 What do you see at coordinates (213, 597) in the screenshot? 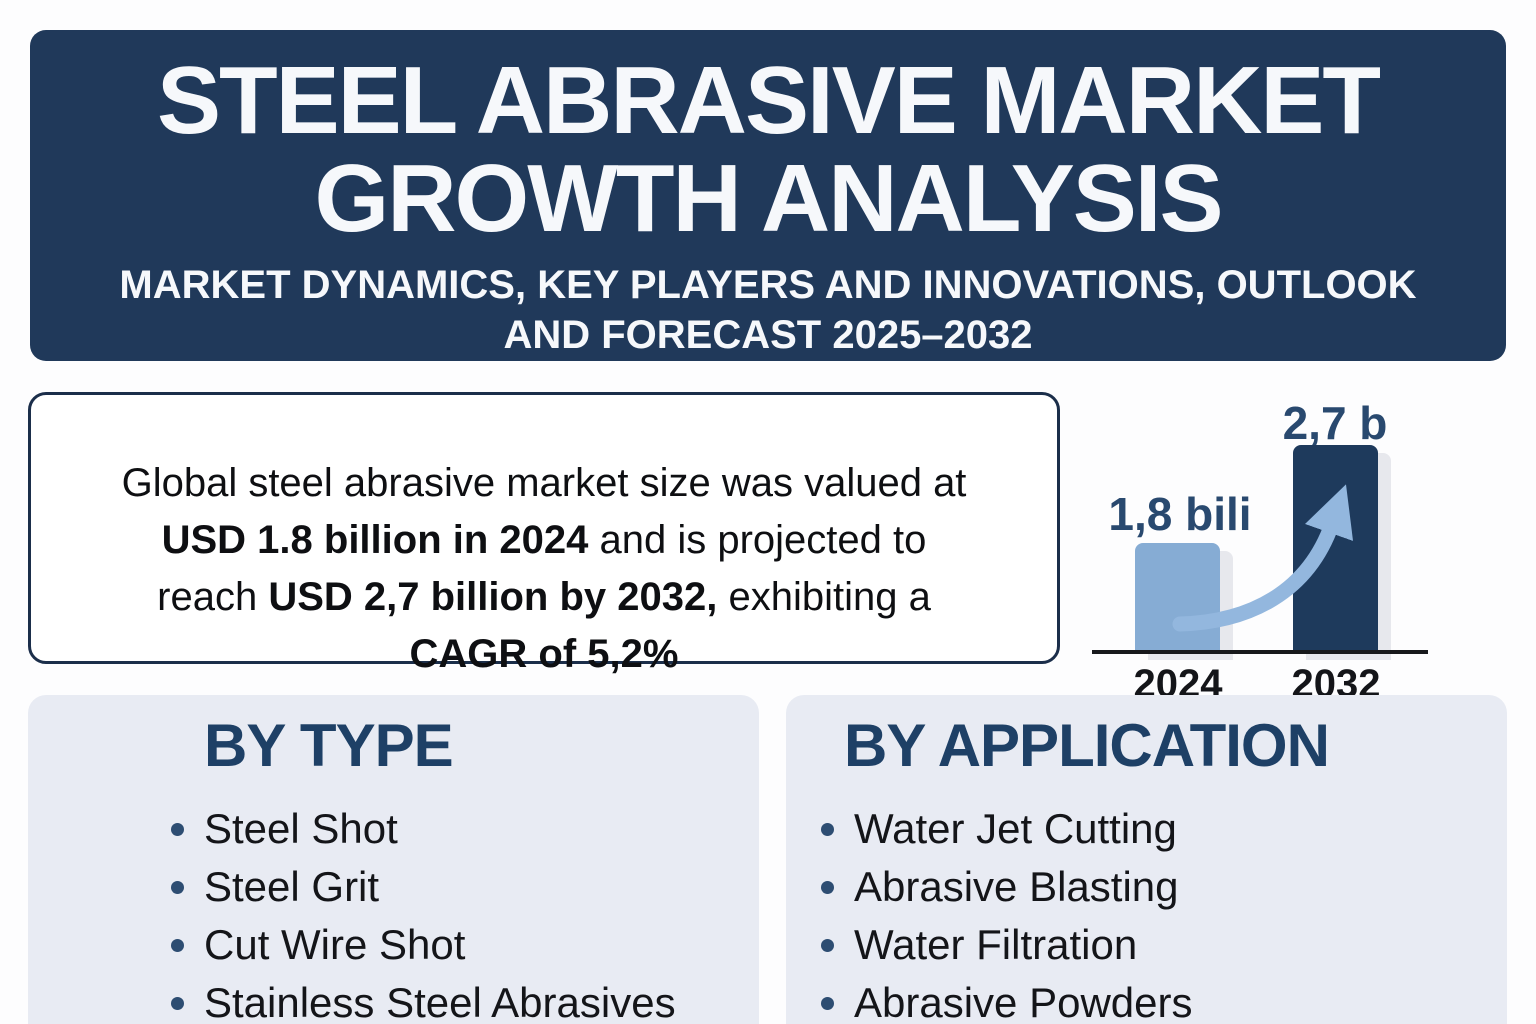
I see `summary-segment: reach` at bounding box center [213, 597].